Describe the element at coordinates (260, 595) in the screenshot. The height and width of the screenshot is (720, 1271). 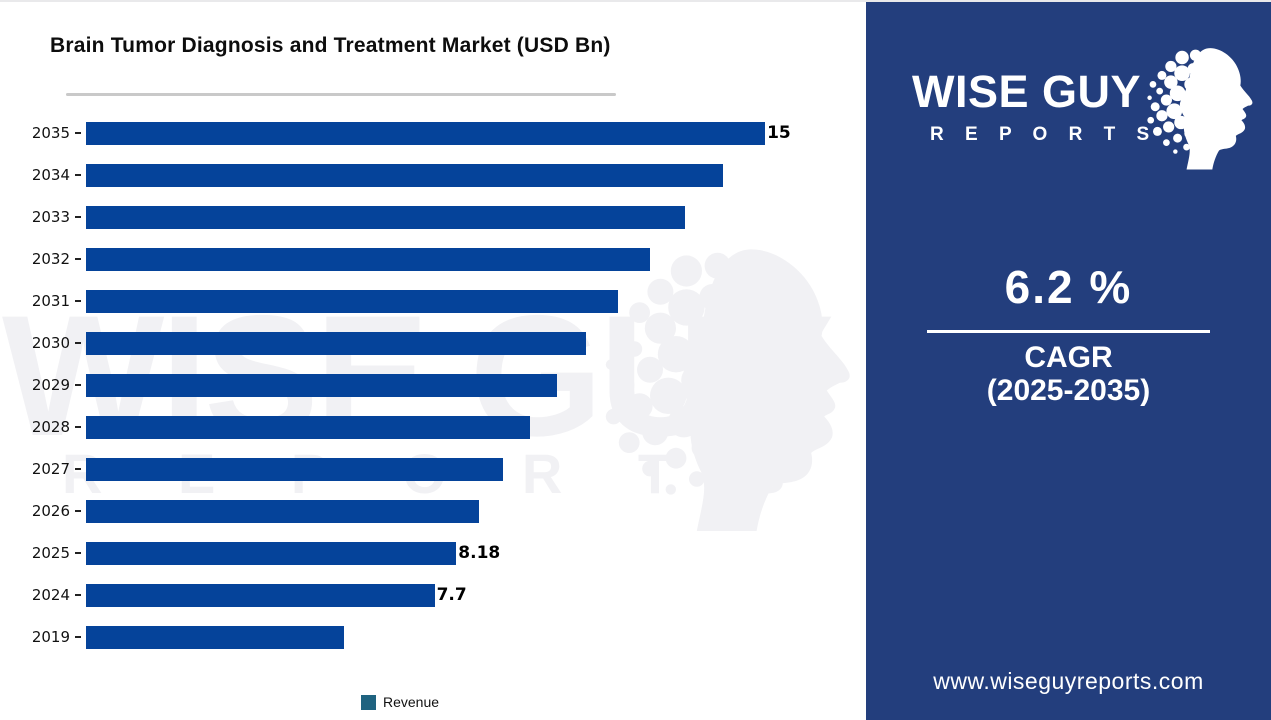
I see `bar-2024` at that location.